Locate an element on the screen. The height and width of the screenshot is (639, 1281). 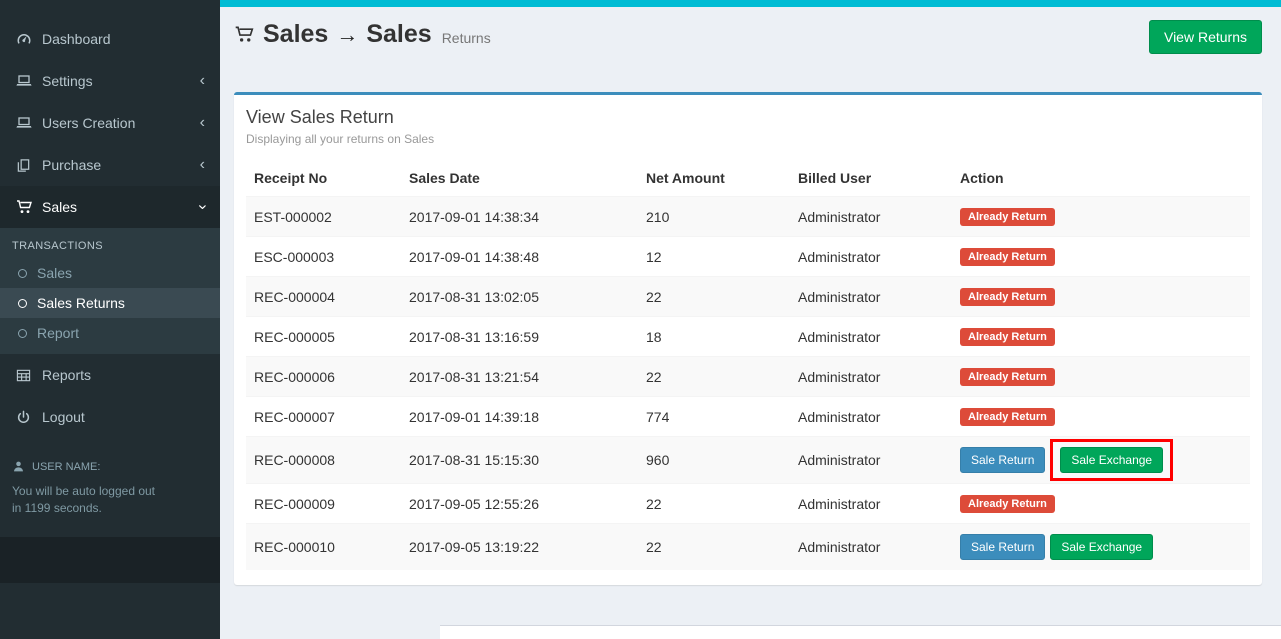
sidebar-subitem-report: Report is located at coordinates (110, 333).